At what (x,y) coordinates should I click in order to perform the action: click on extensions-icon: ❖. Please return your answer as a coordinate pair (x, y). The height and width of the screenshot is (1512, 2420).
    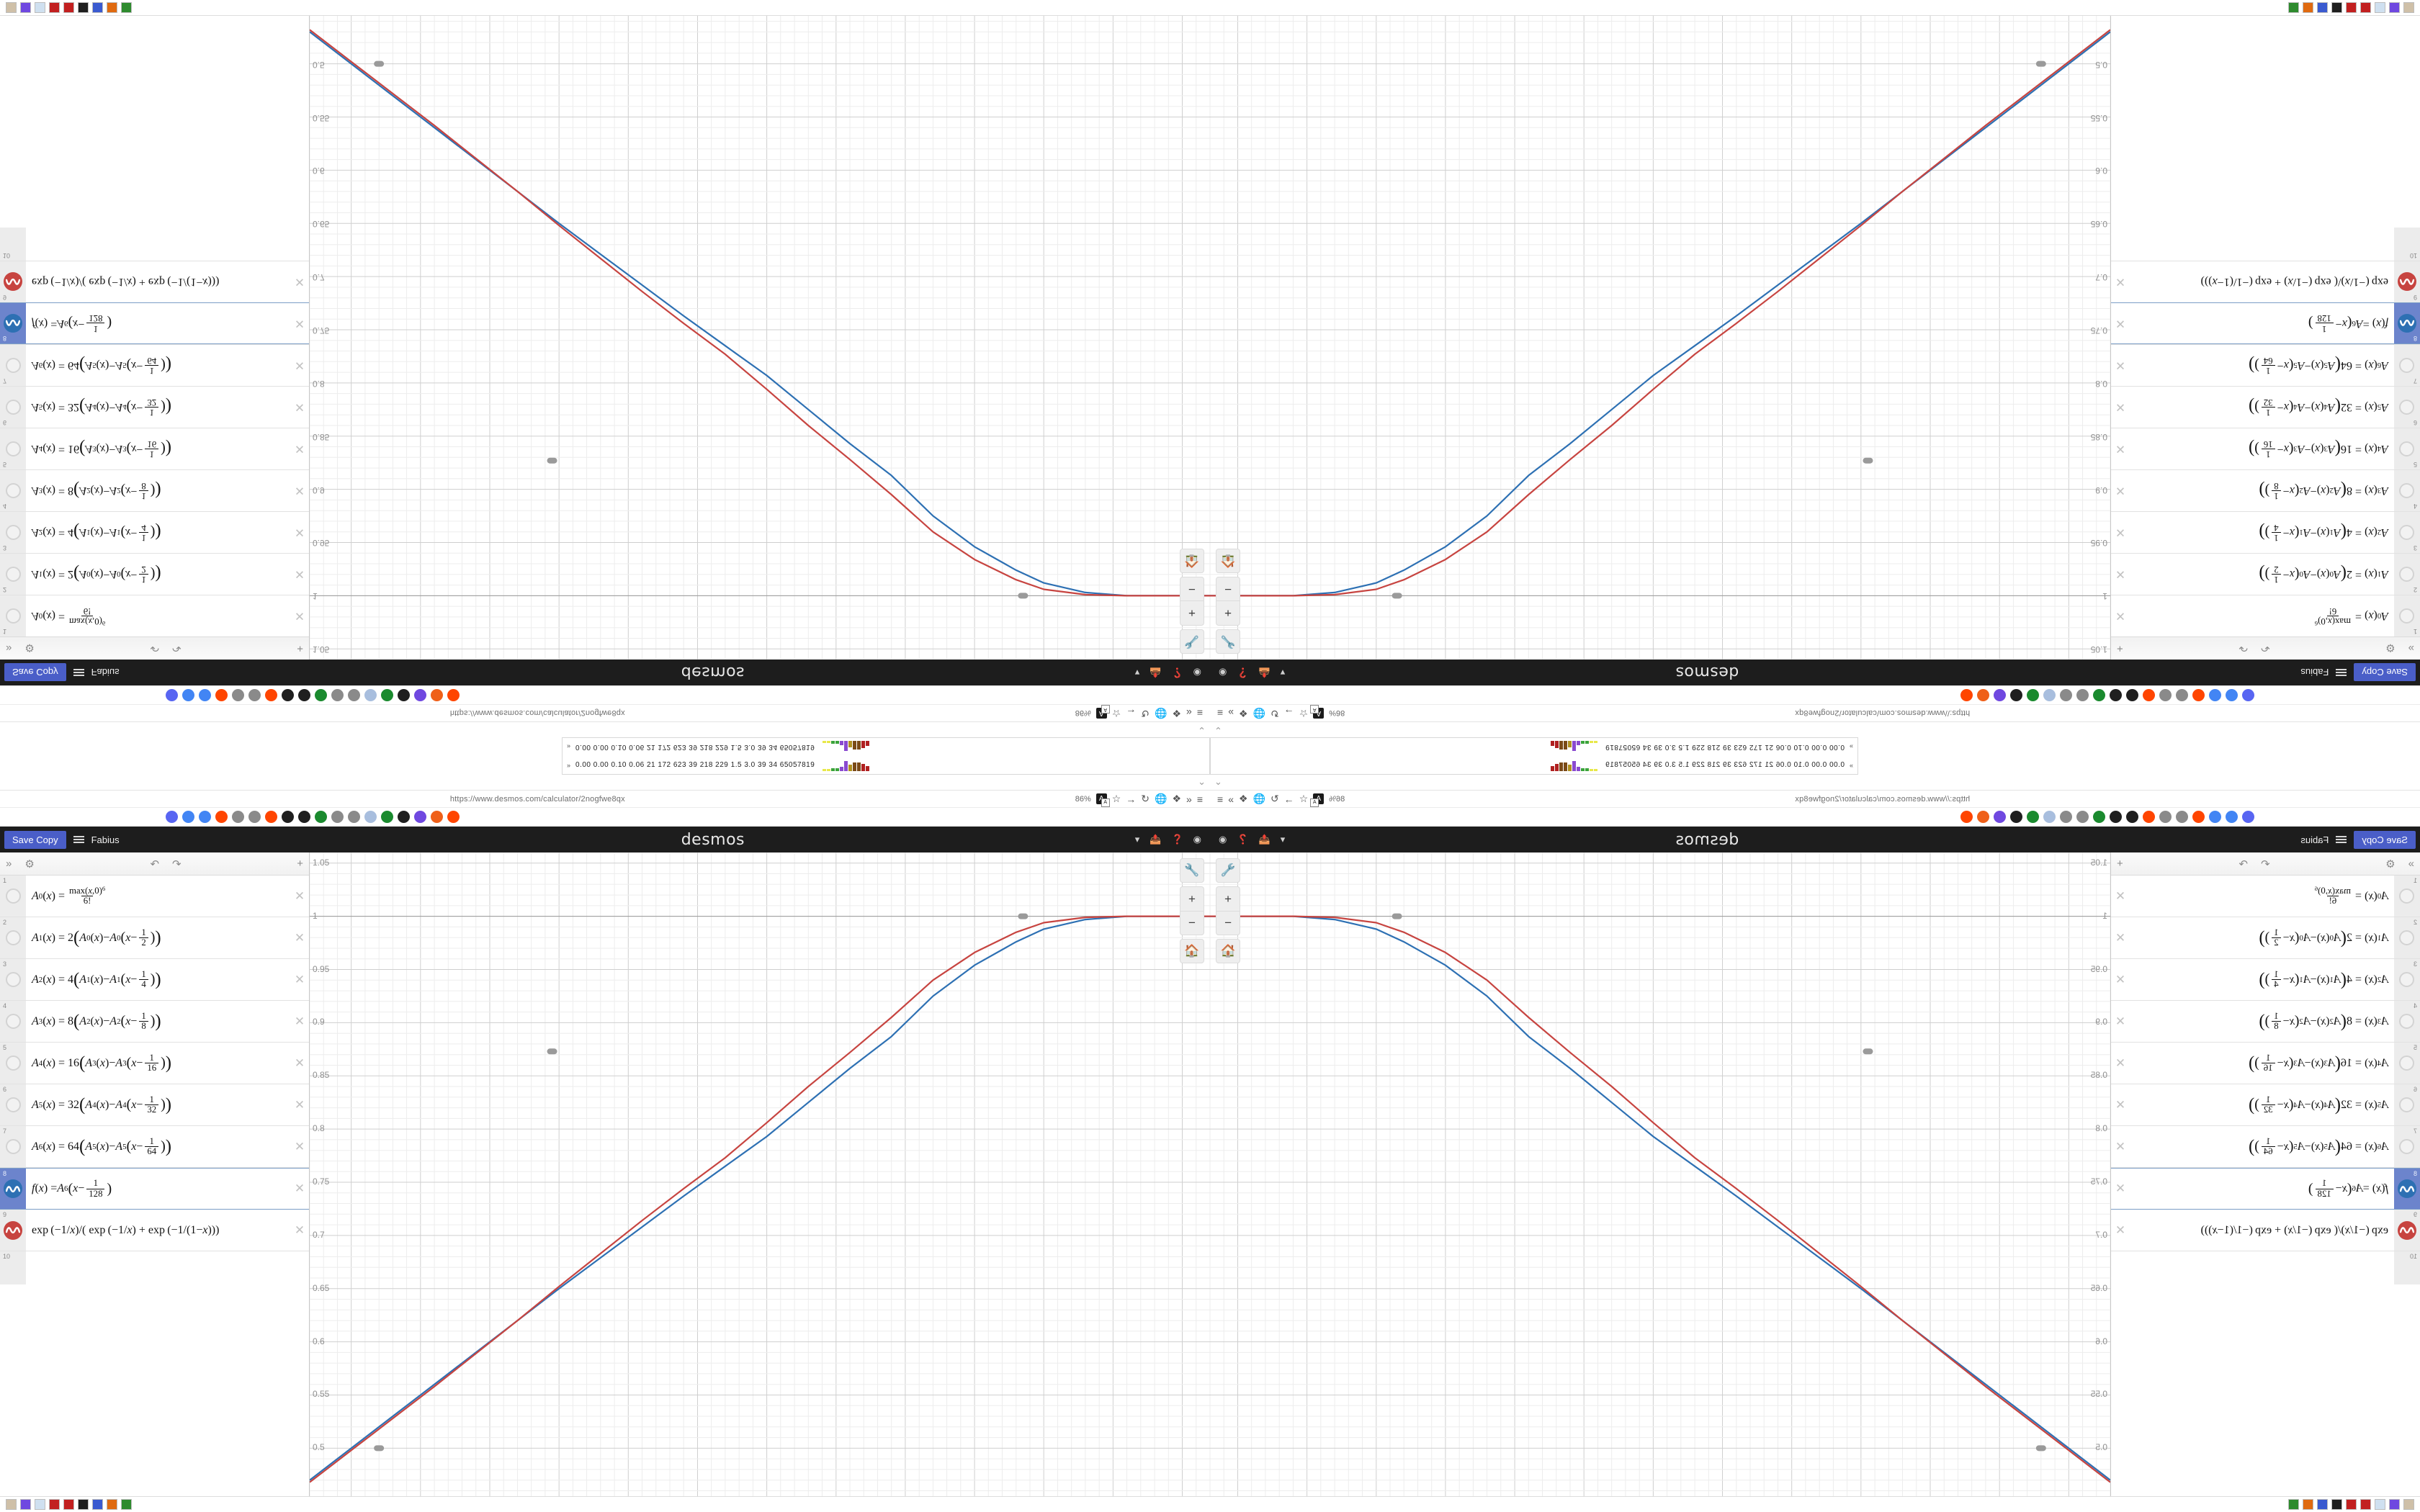
    Looking at the image, I should click on (1177, 798).